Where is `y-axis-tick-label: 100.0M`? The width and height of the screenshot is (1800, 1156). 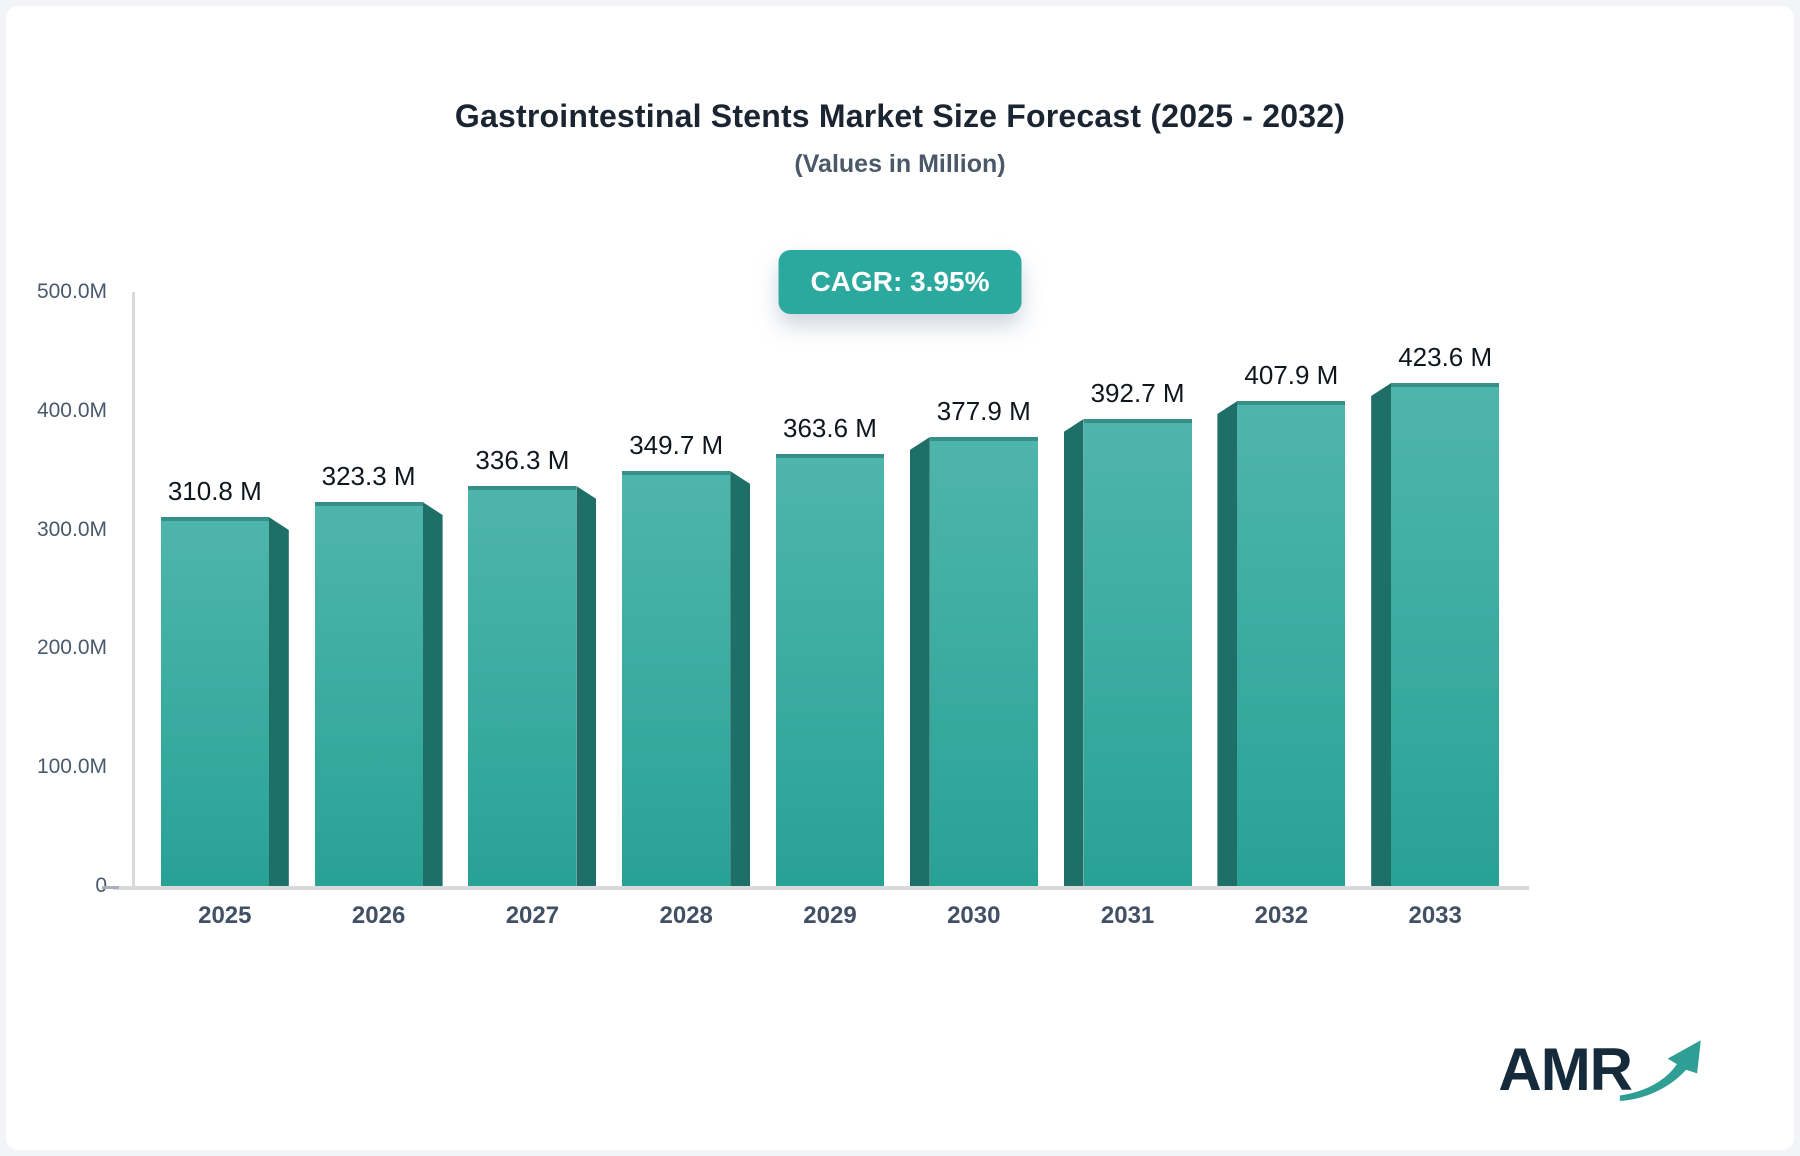
y-axis-tick-label: 100.0M is located at coordinates (71, 767).